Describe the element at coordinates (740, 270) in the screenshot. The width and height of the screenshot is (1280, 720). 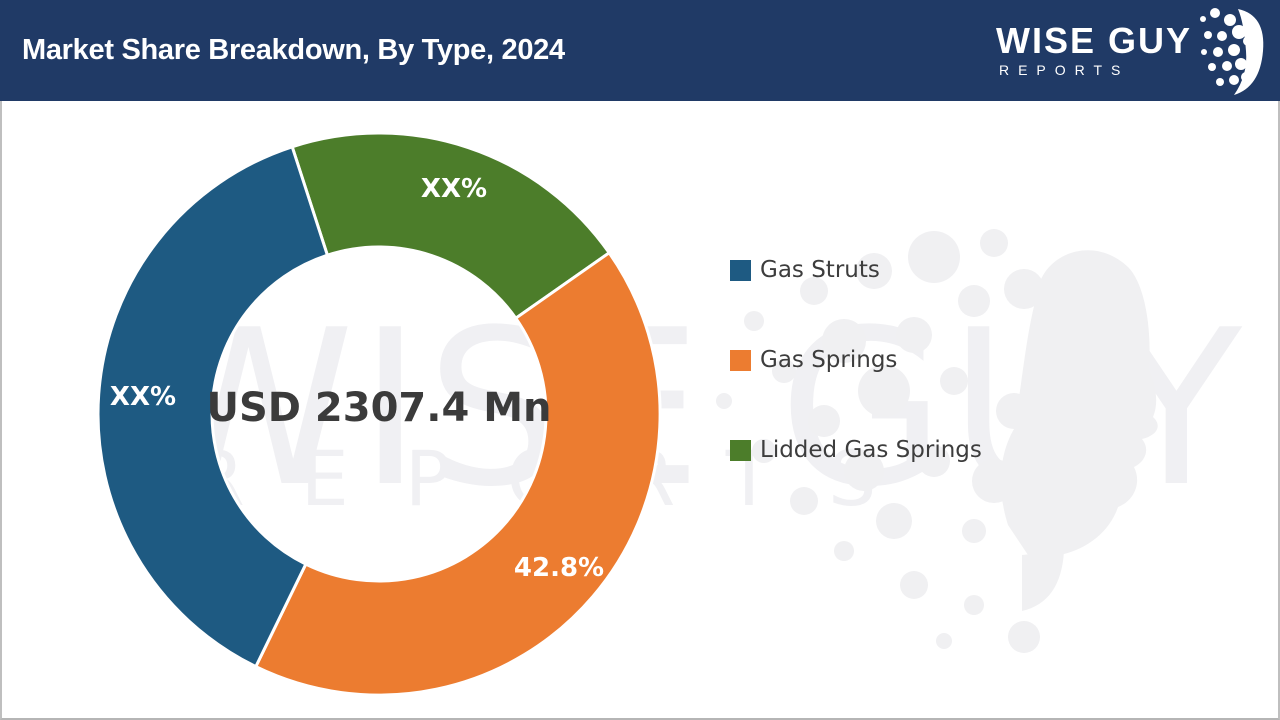
I see `legend-swatch-gas-struts` at that location.